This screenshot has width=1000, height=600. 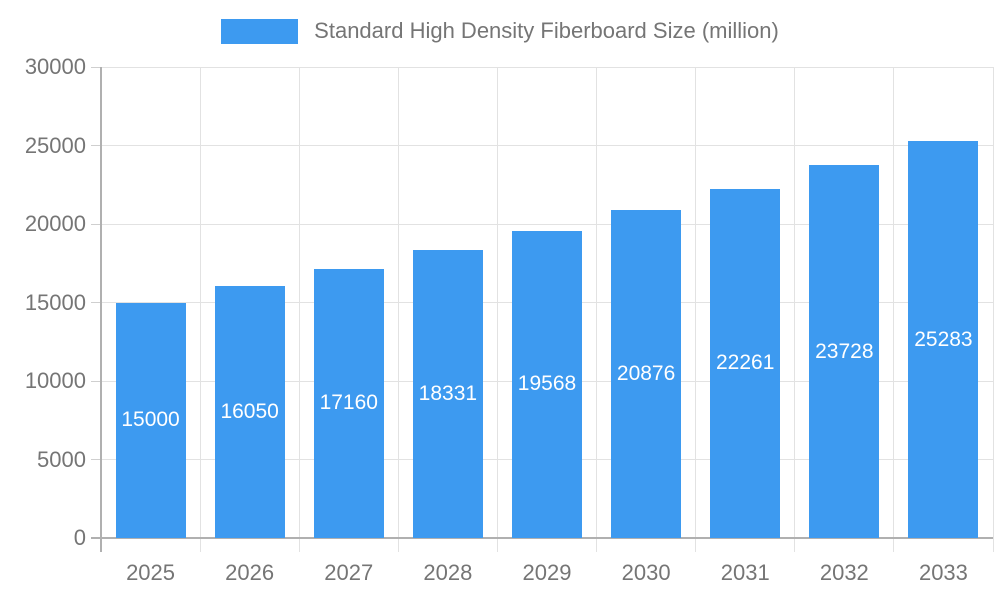 I want to click on x-axis-tick-label: 2030, so click(x=646, y=572).